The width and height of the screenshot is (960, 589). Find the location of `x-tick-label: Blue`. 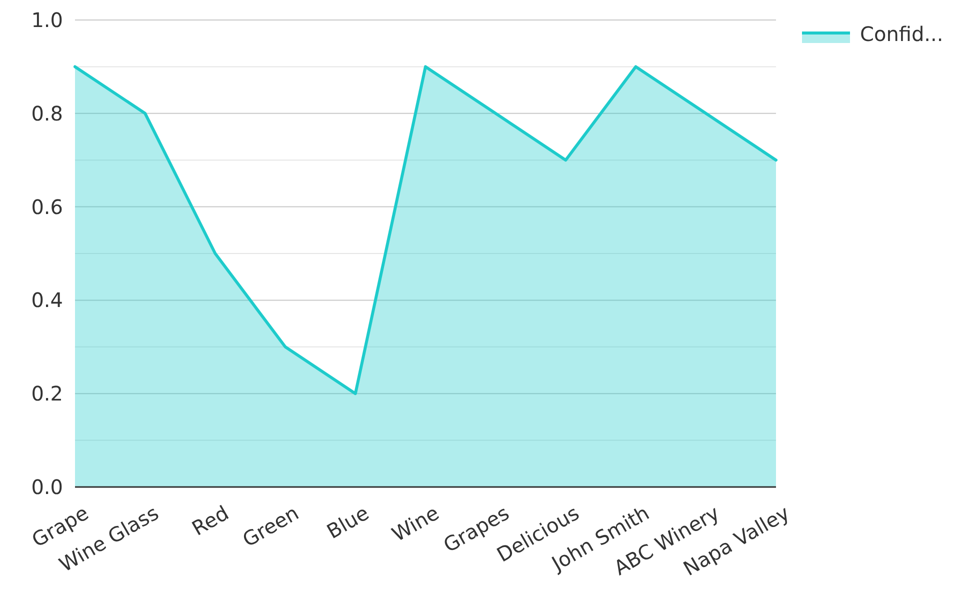

x-tick-label: Blue is located at coordinates (347, 522).